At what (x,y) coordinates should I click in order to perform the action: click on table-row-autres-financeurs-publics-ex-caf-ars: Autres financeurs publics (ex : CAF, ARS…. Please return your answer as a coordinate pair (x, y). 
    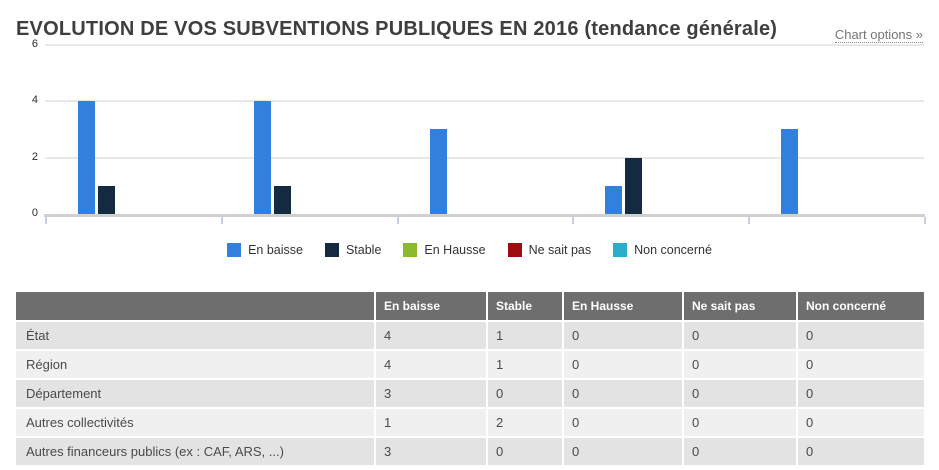
    Looking at the image, I should click on (470, 451).